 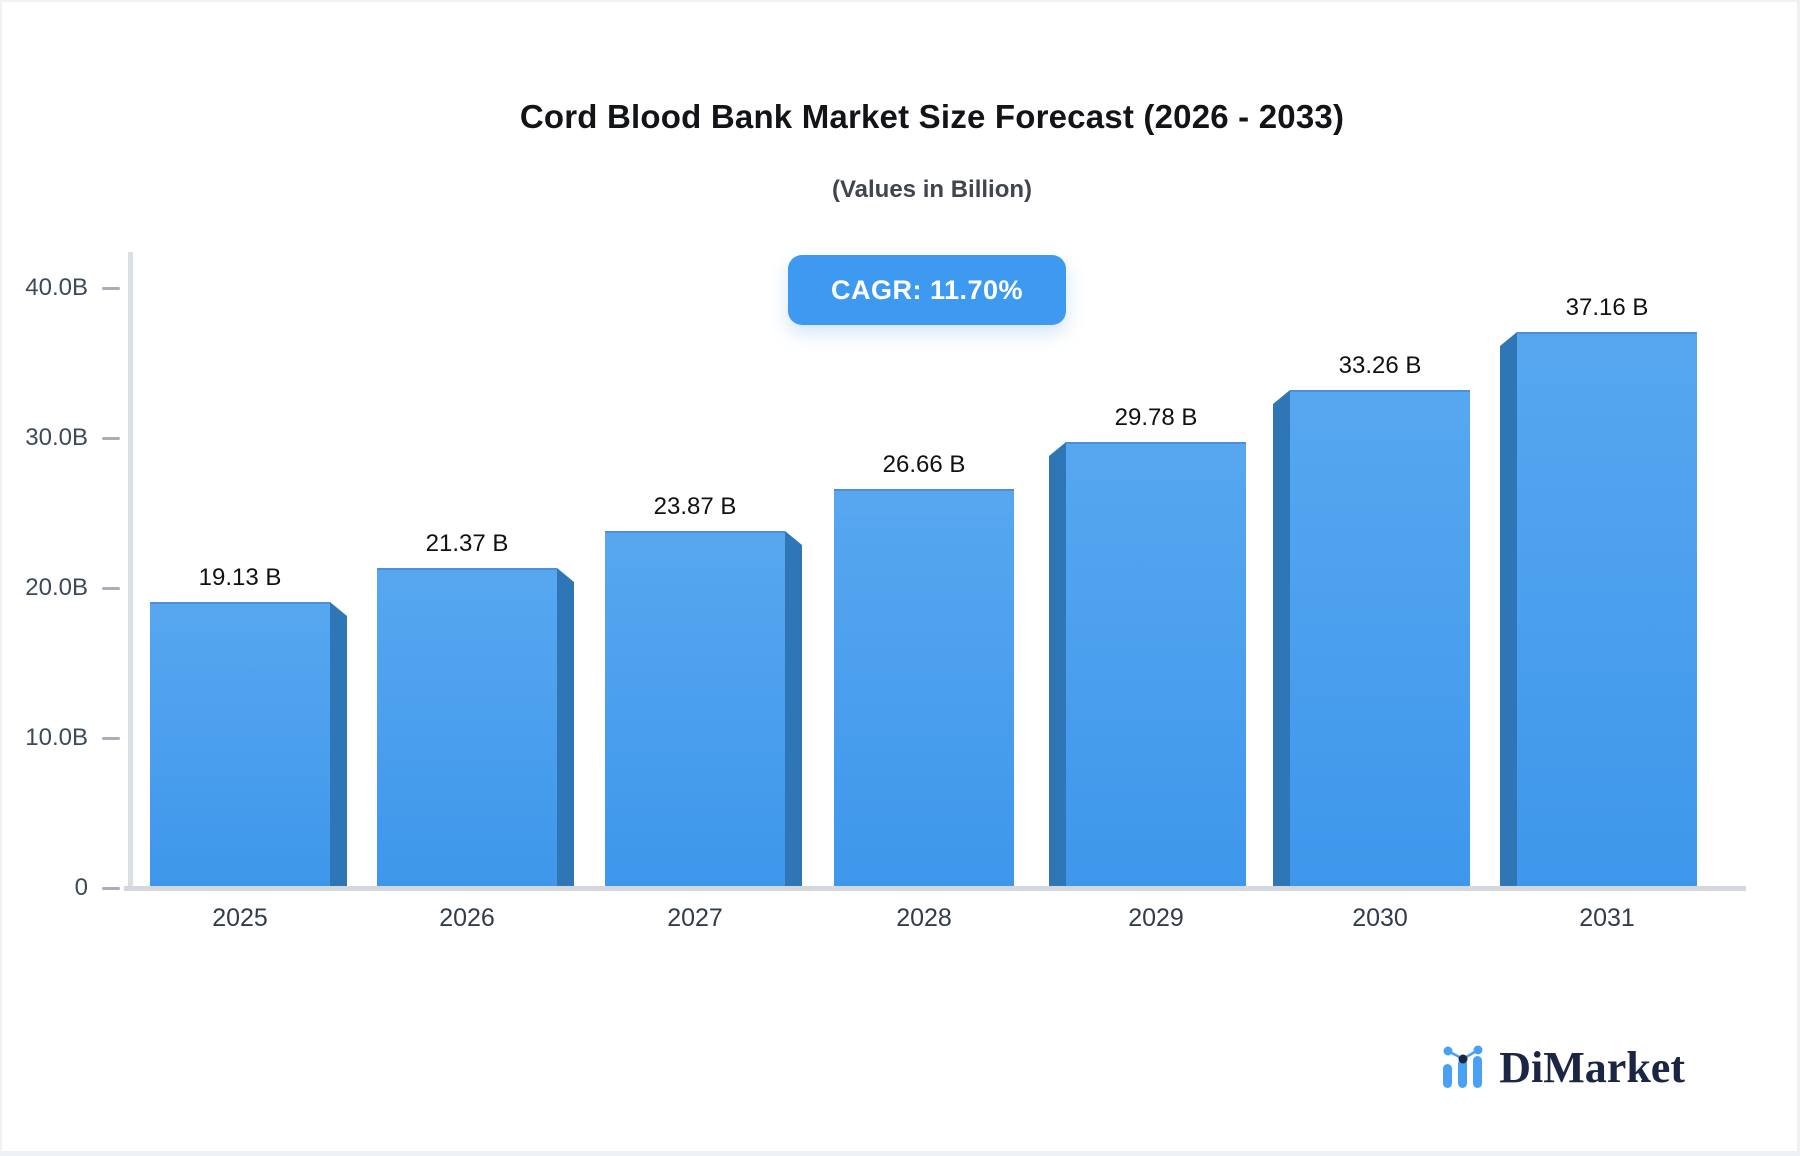 I want to click on bar-value-label: 21.37 B, so click(x=467, y=543).